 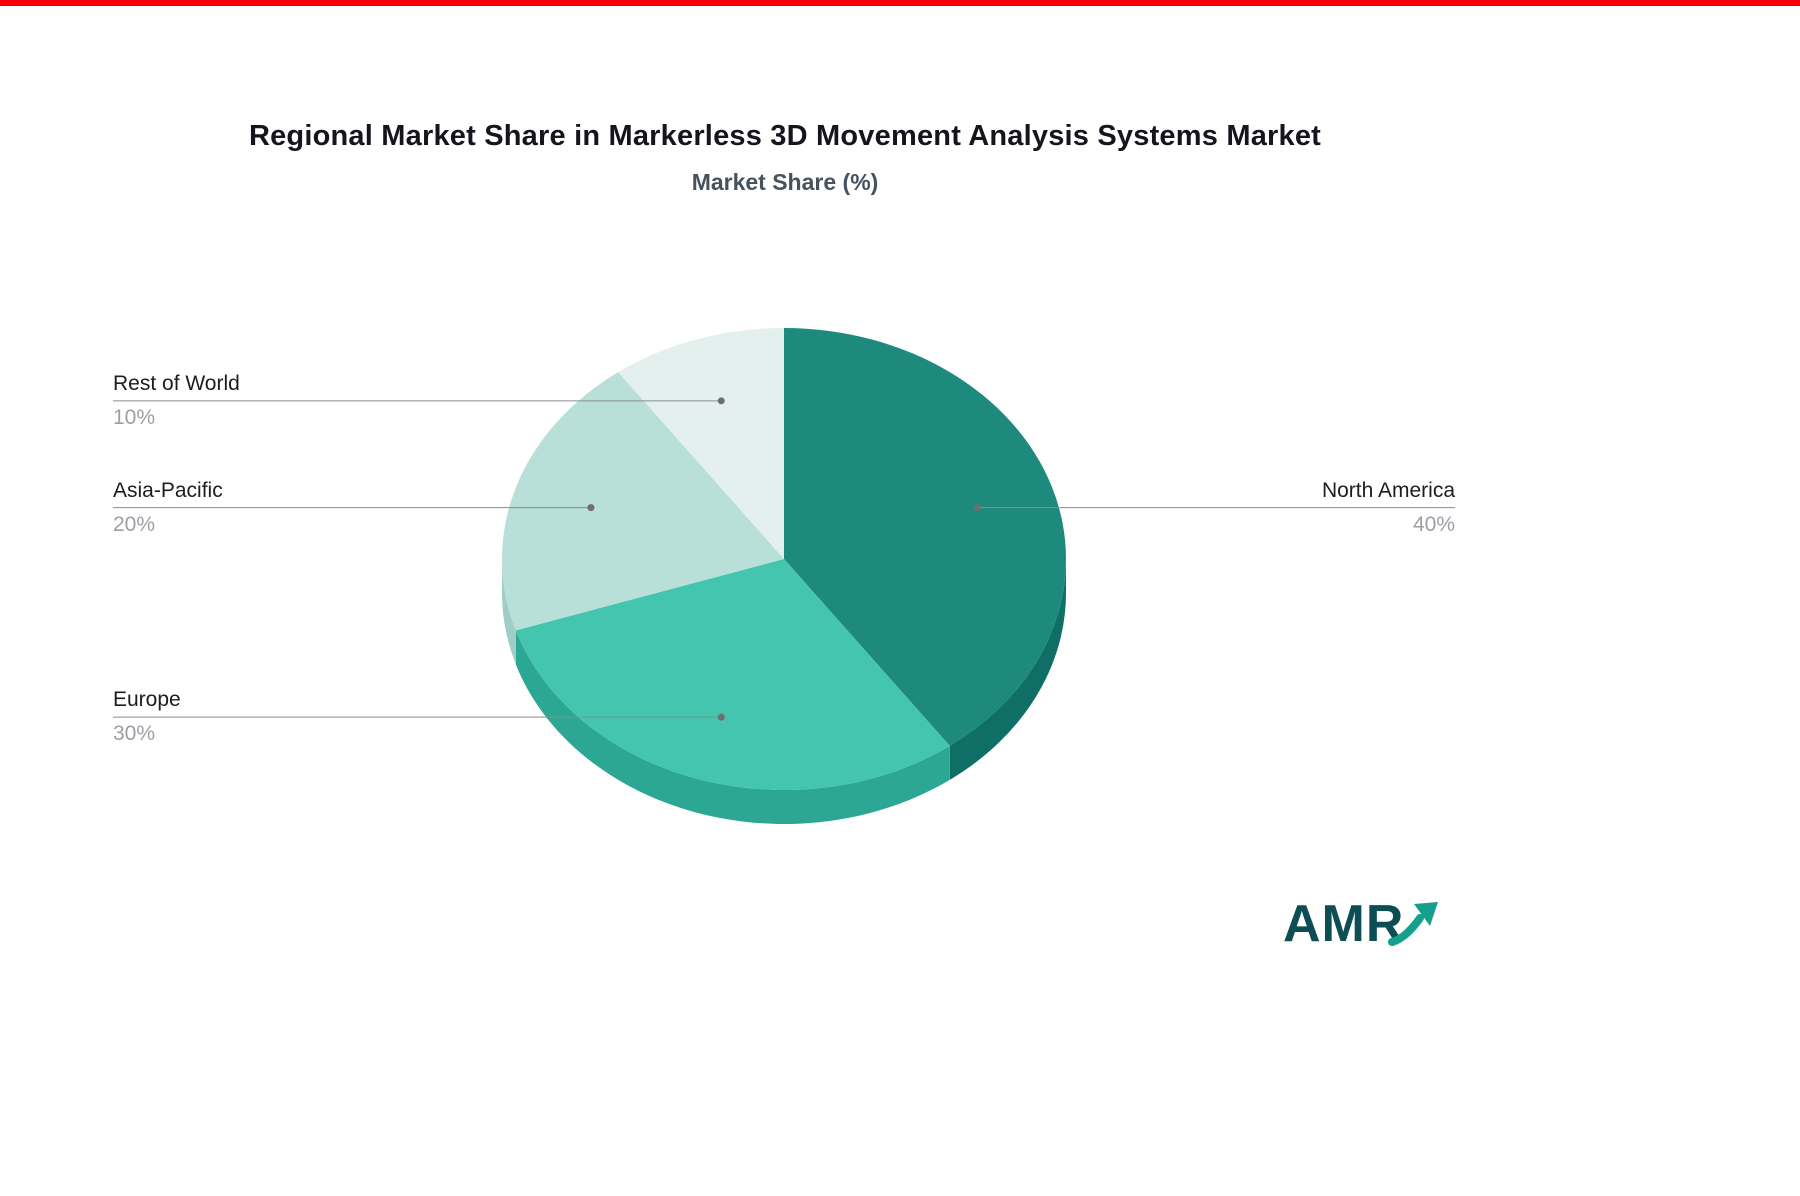 What do you see at coordinates (732, 727) in the screenshot?
I see `pie-side-europe` at bounding box center [732, 727].